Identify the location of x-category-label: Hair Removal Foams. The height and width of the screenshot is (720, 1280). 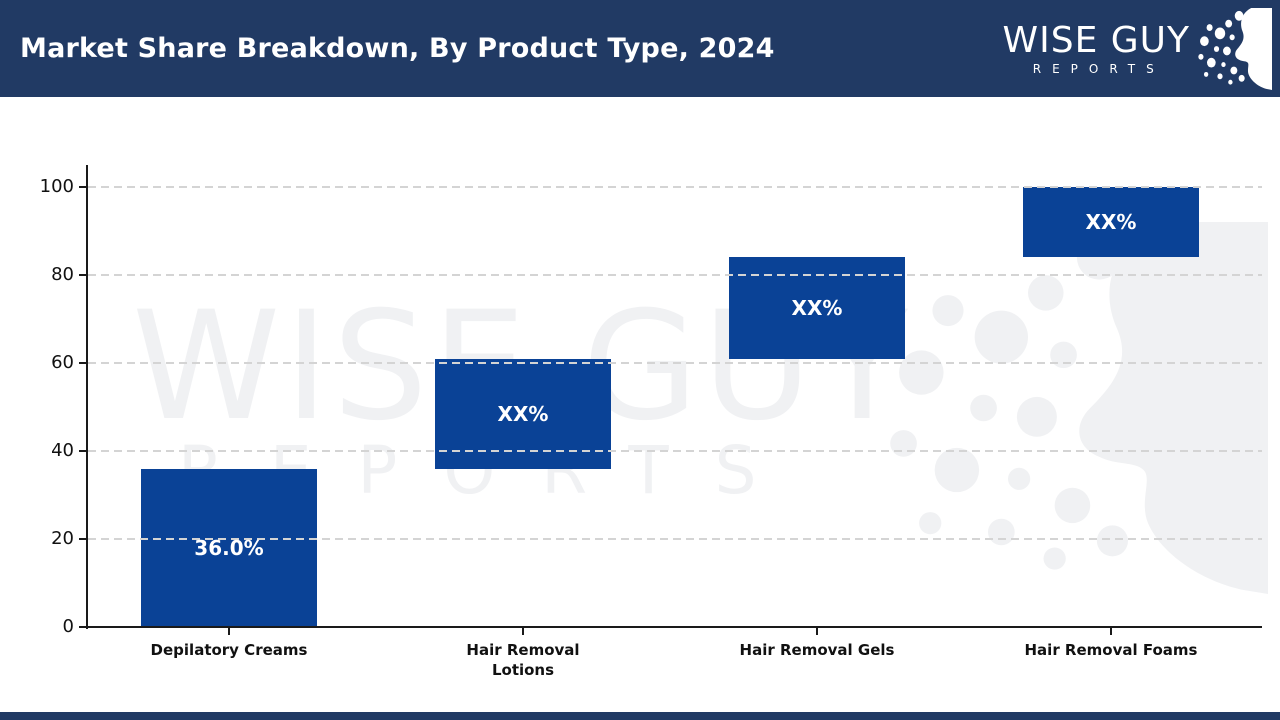
(1111, 650).